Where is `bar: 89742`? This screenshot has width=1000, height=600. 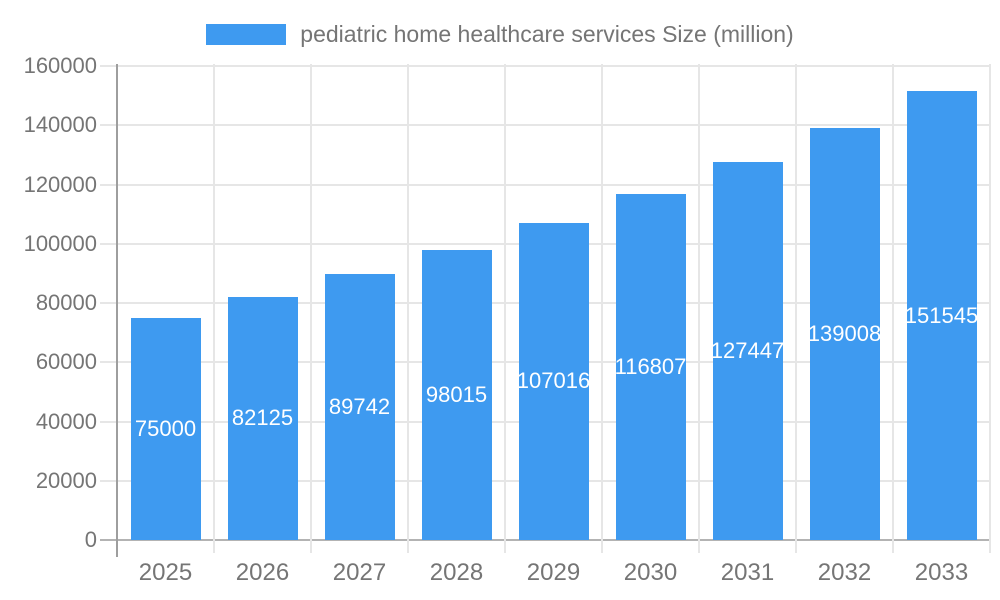
bar: 89742 is located at coordinates (359, 407).